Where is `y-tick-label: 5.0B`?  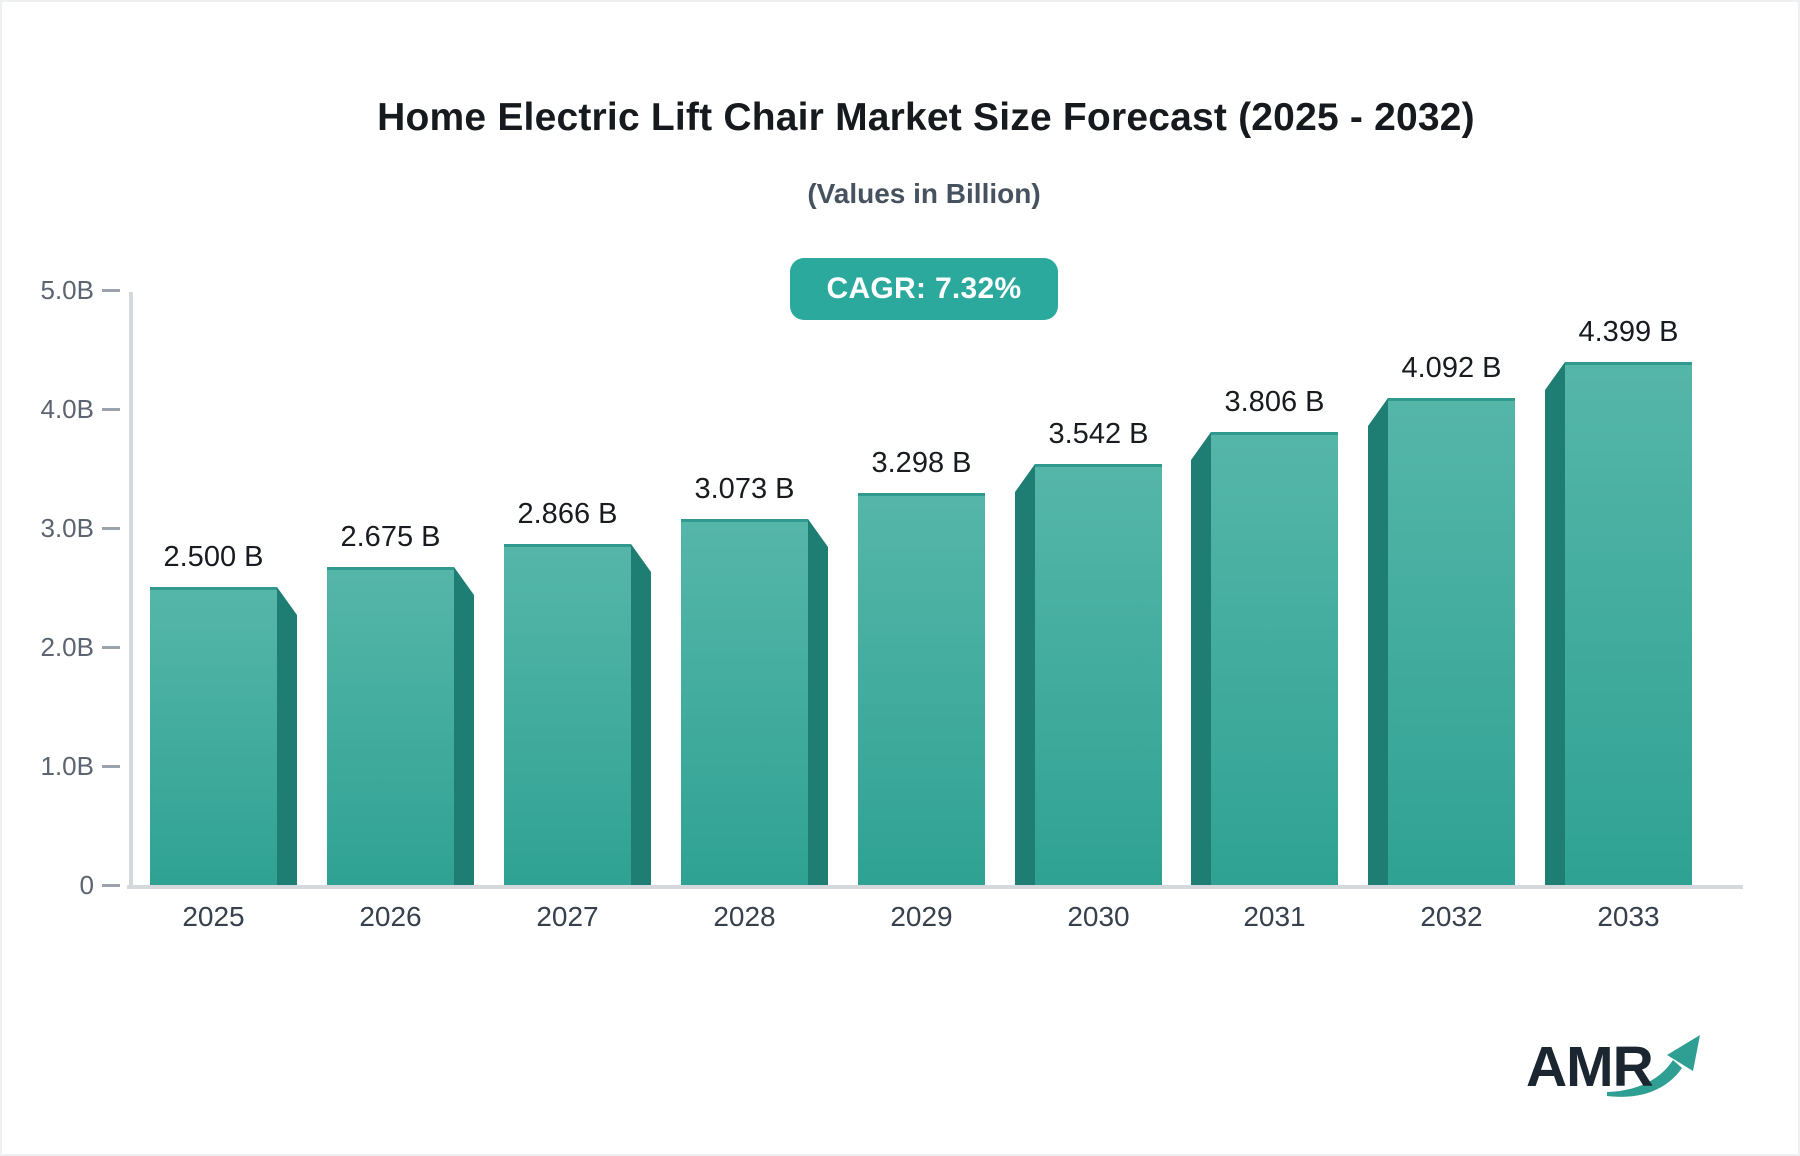
y-tick-label: 5.0B is located at coordinates (67, 290).